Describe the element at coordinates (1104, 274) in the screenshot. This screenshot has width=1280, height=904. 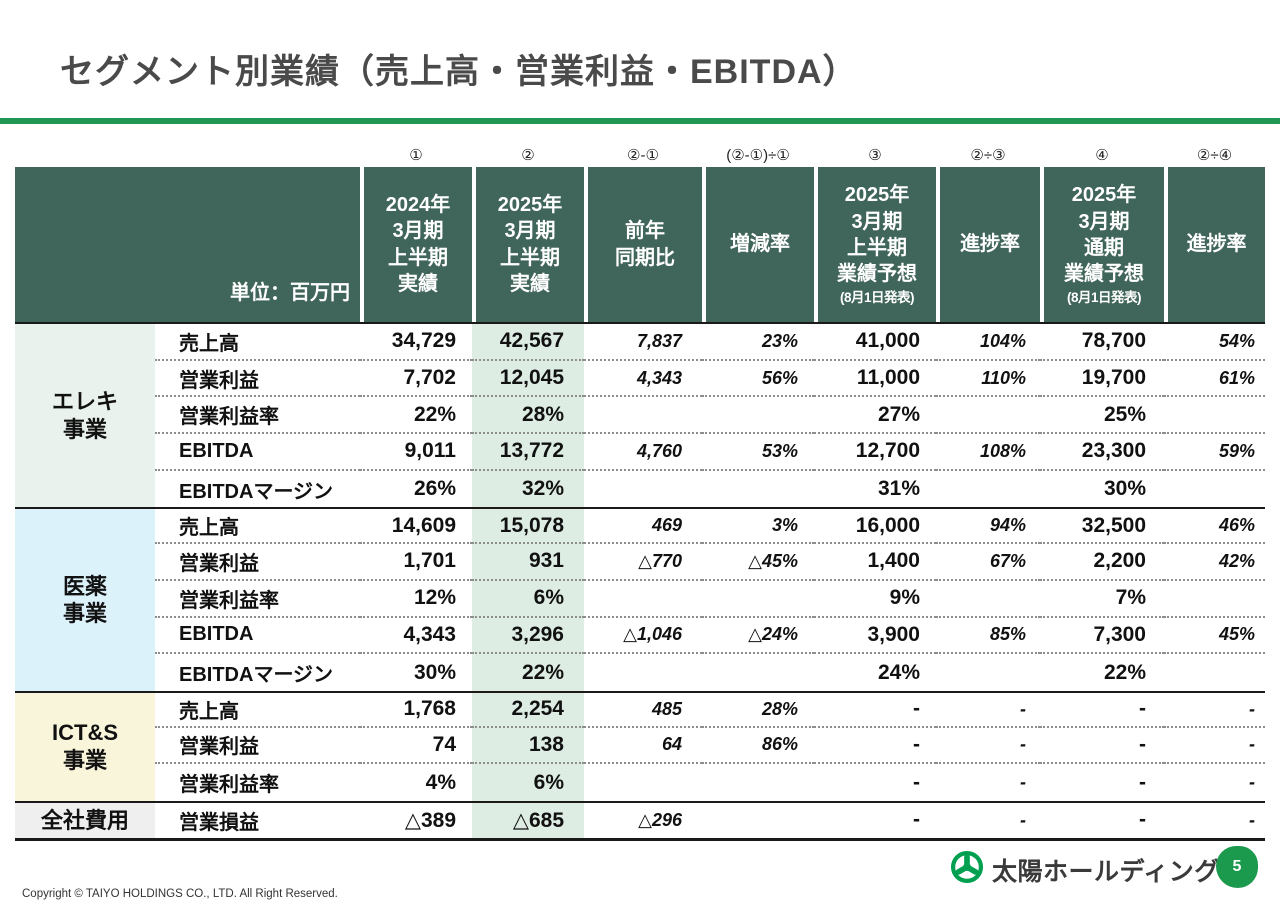
I see `header-line: 業績予想` at that location.